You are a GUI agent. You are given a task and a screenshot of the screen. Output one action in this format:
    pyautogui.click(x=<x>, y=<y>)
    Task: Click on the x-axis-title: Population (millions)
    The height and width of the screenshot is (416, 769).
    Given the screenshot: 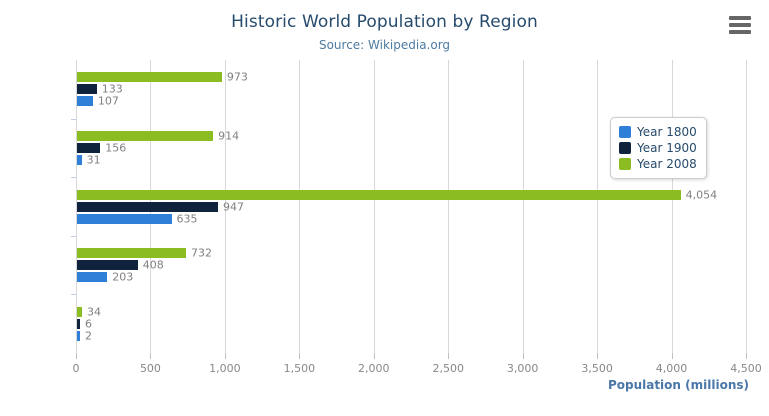 What is the action you would take?
    pyautogui.click(x=678, y=385)
    